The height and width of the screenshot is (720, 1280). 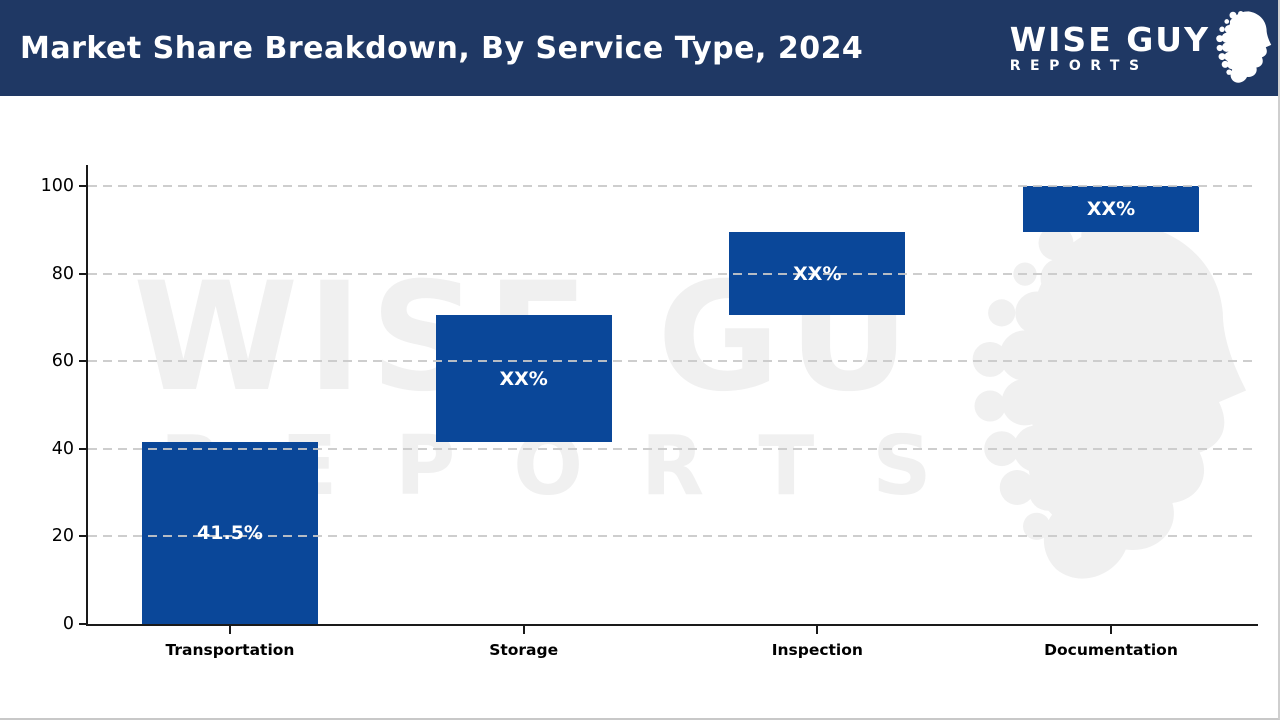 I want to click on y-tick-label-40: 40, so click(x=62, y=448).